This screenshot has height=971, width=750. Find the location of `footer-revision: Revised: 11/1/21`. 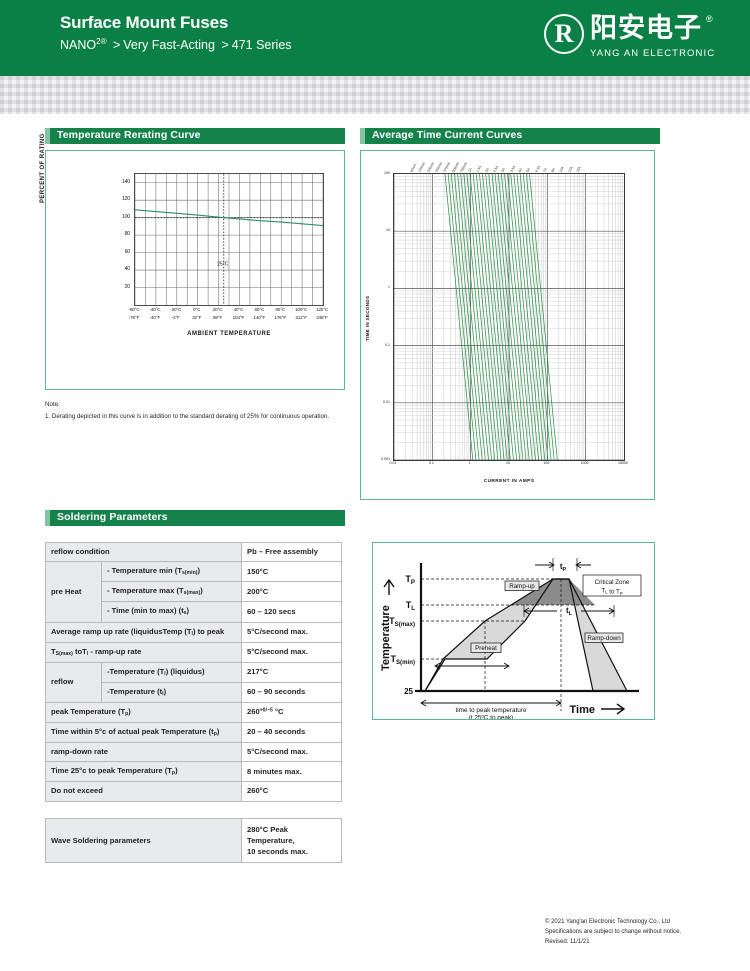

footer-revision: Revised: 11/1/21 is located at coordinates (567, 941).